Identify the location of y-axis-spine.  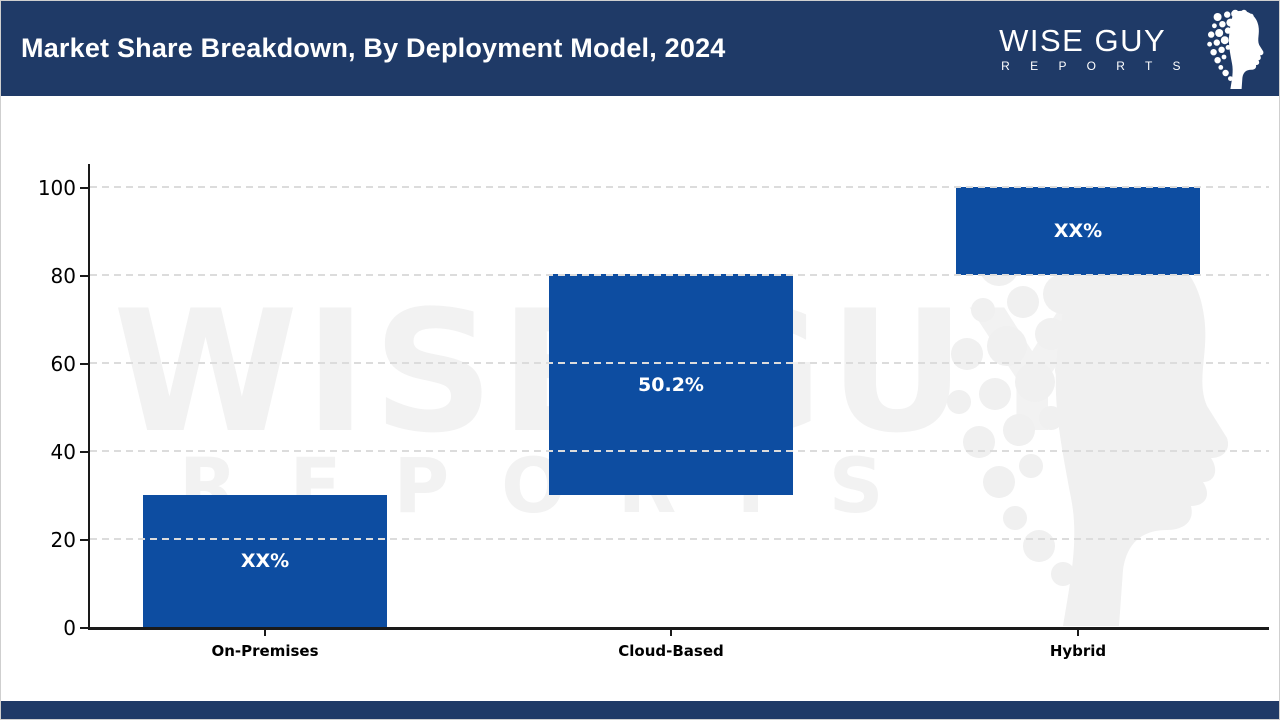
(89, 397).